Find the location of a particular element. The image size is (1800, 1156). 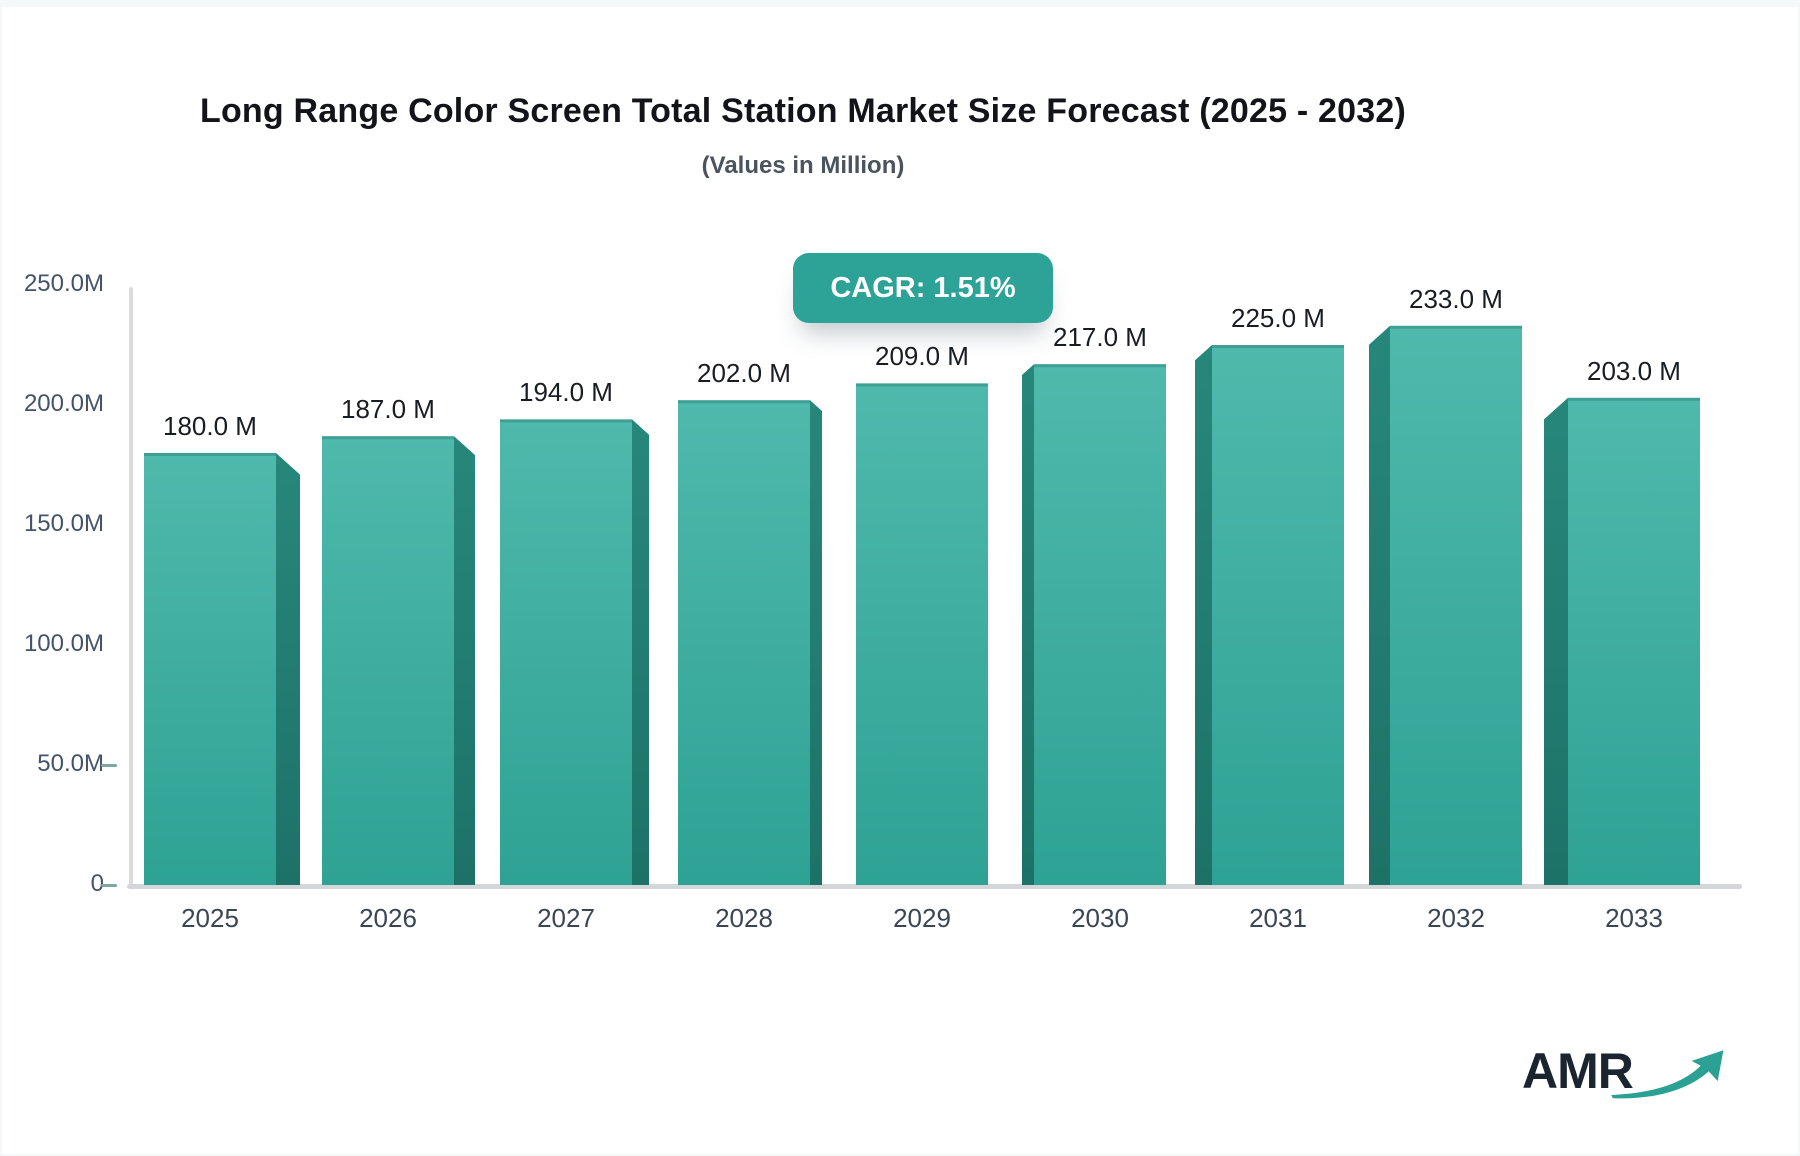

x-axis-label: 2030 is located at coordinates (1100, 918).